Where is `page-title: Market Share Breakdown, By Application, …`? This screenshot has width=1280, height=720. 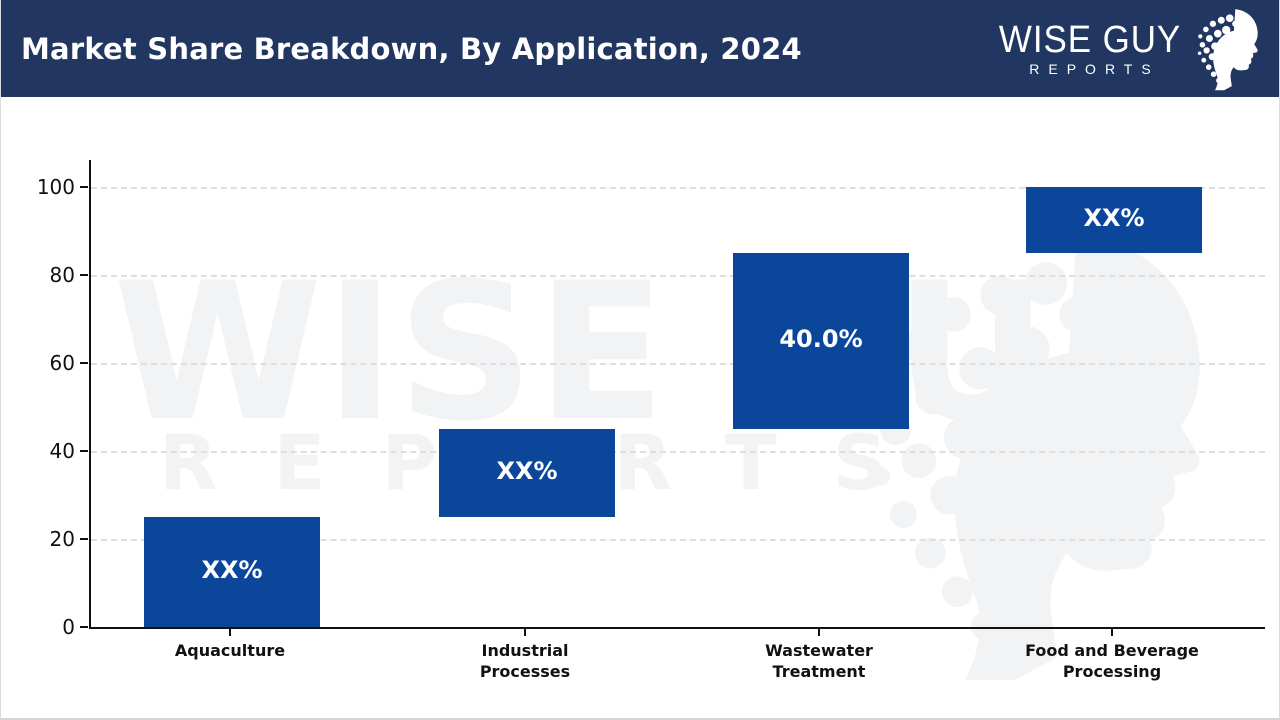
page-title: Market Share Breakdown, By Application, … is located at coordinates (411, 48).